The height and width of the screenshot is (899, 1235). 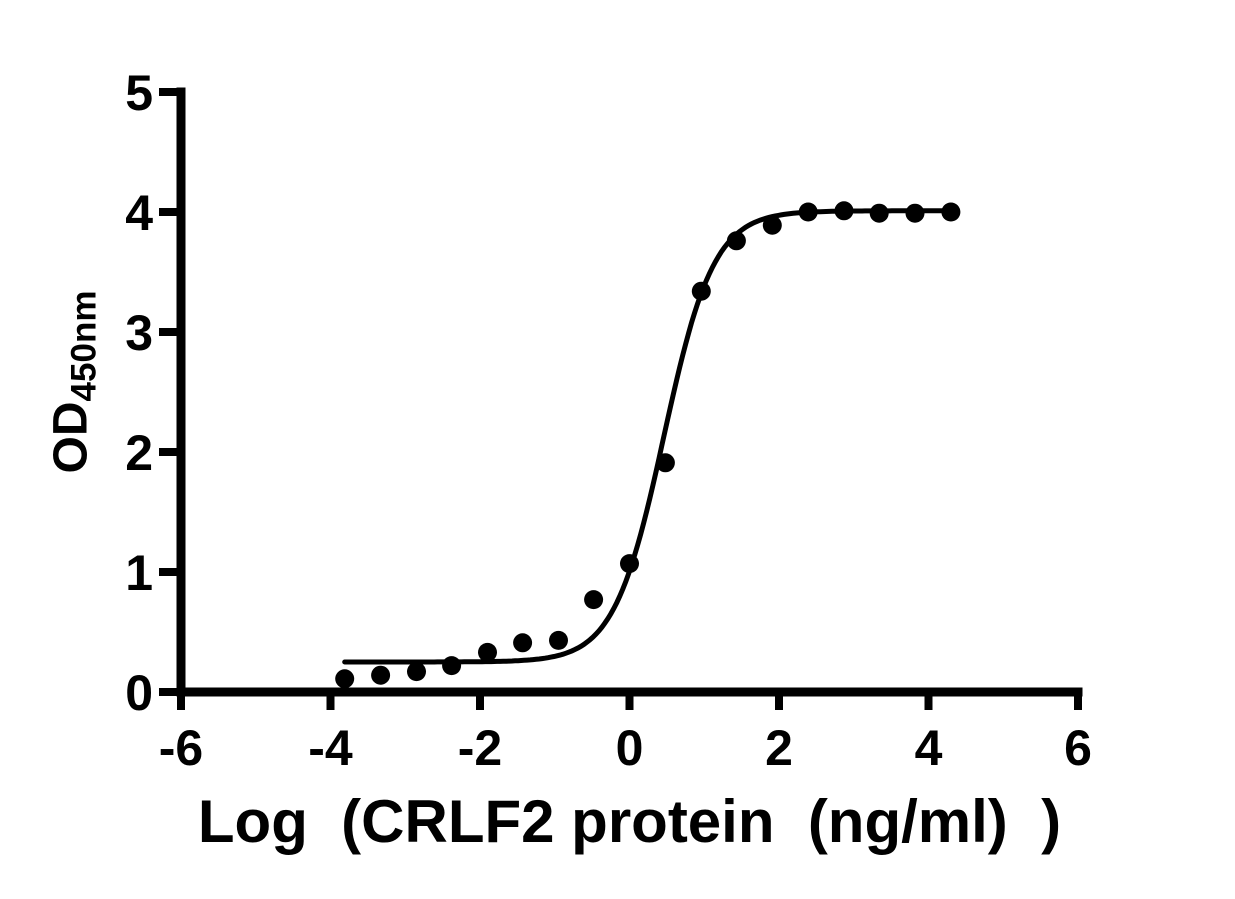 I want to click on y-tick-label: 1, so click(x=139, y=573).